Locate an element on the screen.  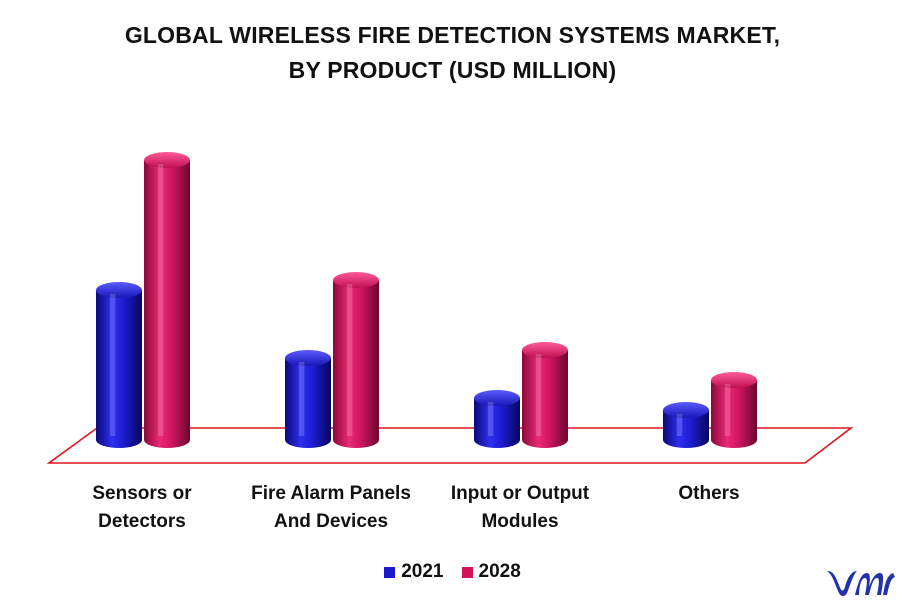
vmr-logo-icon is located at coordinates (861, 583).